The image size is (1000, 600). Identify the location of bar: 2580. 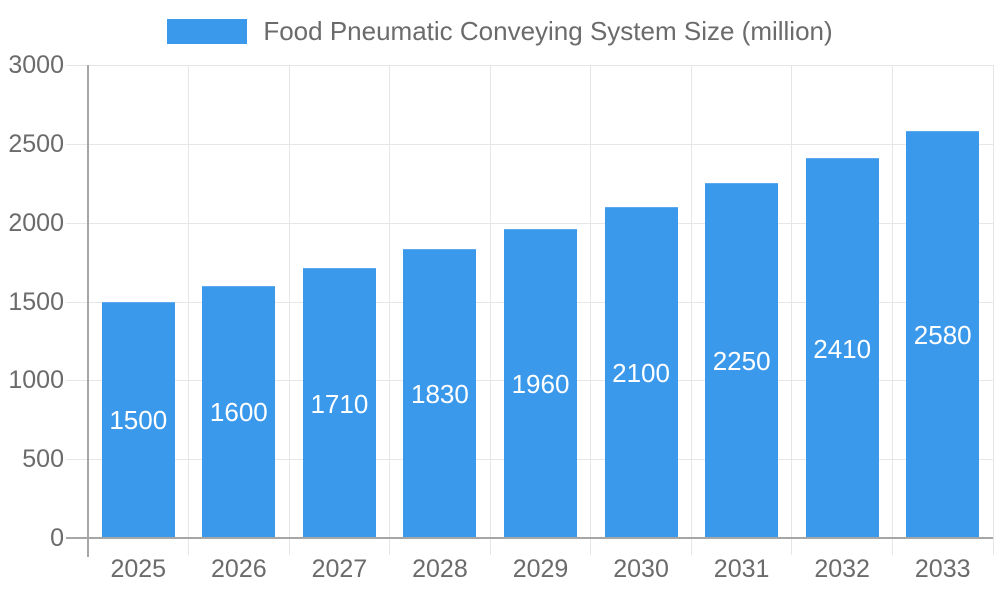
(943, 334).